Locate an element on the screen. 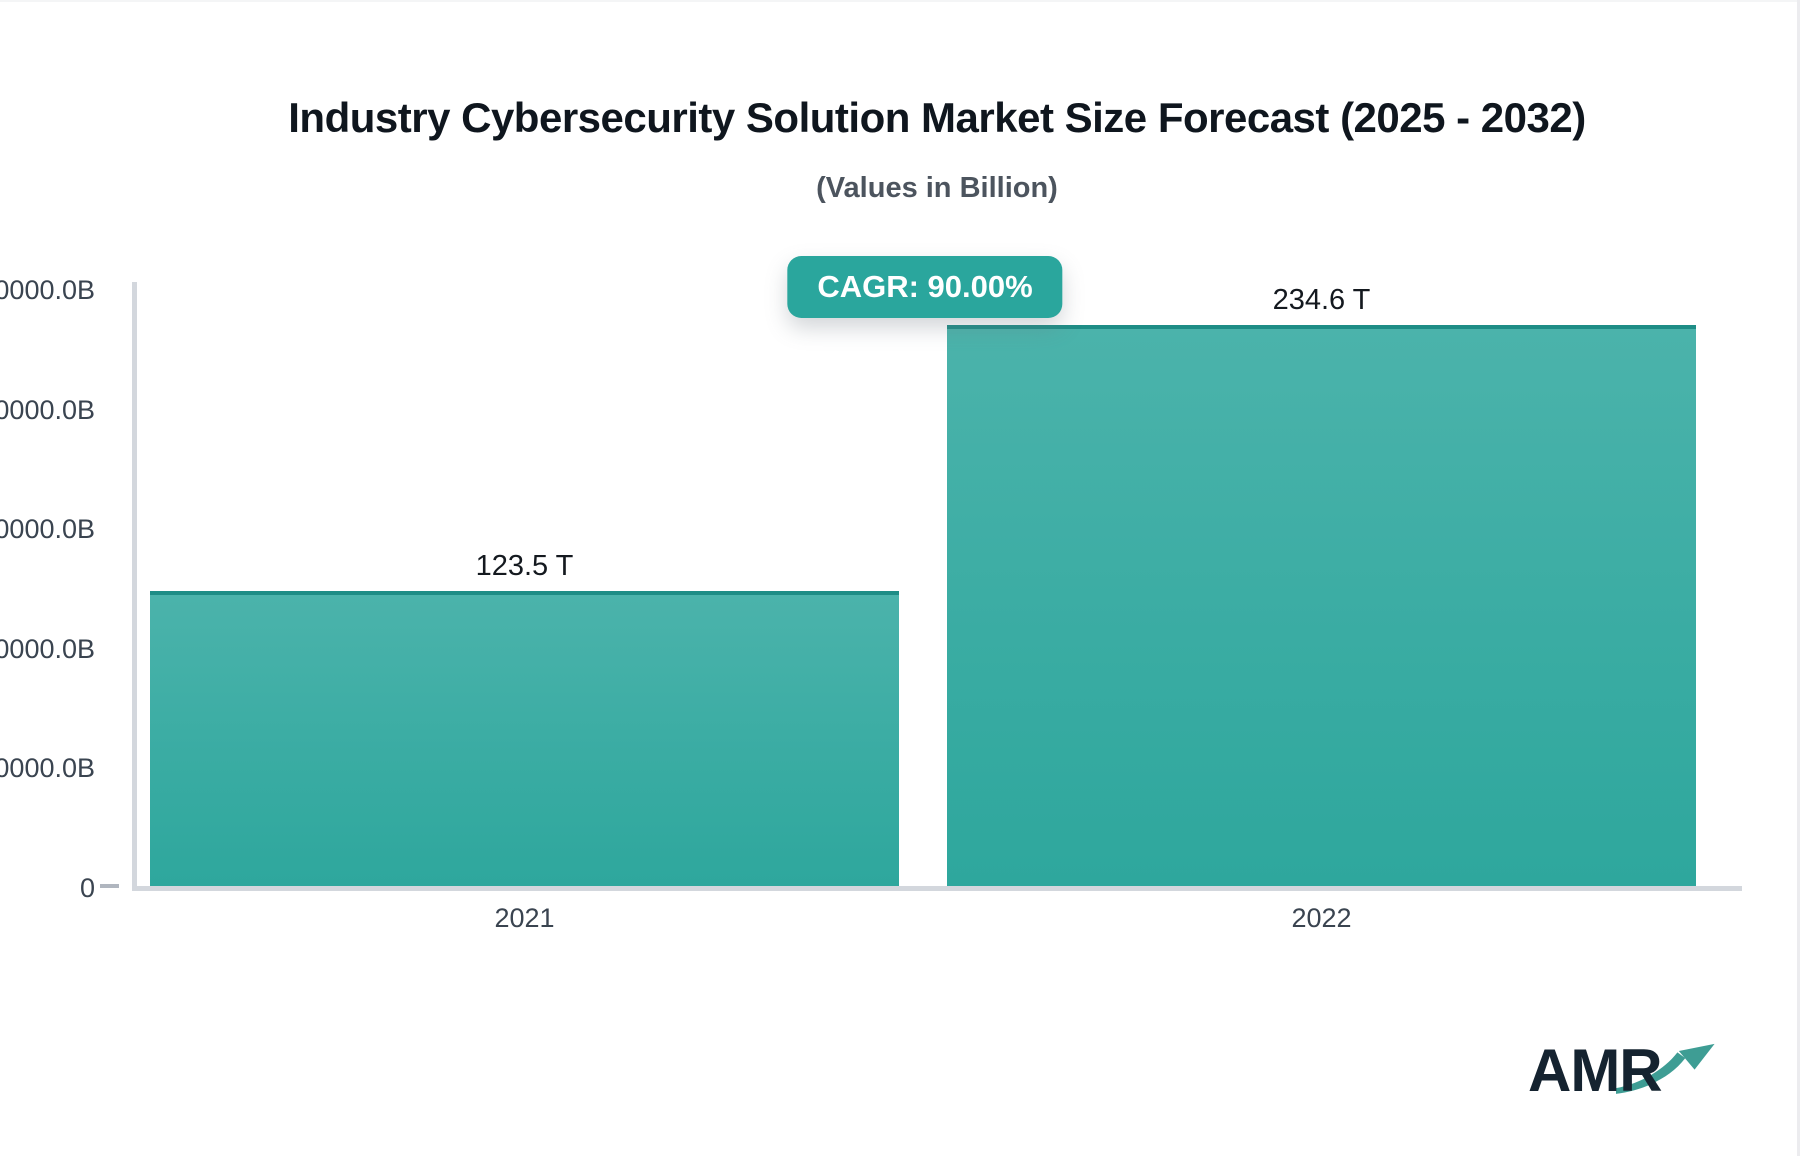  y-tick-label: 150000.0B is located at coordinates (47, 529).